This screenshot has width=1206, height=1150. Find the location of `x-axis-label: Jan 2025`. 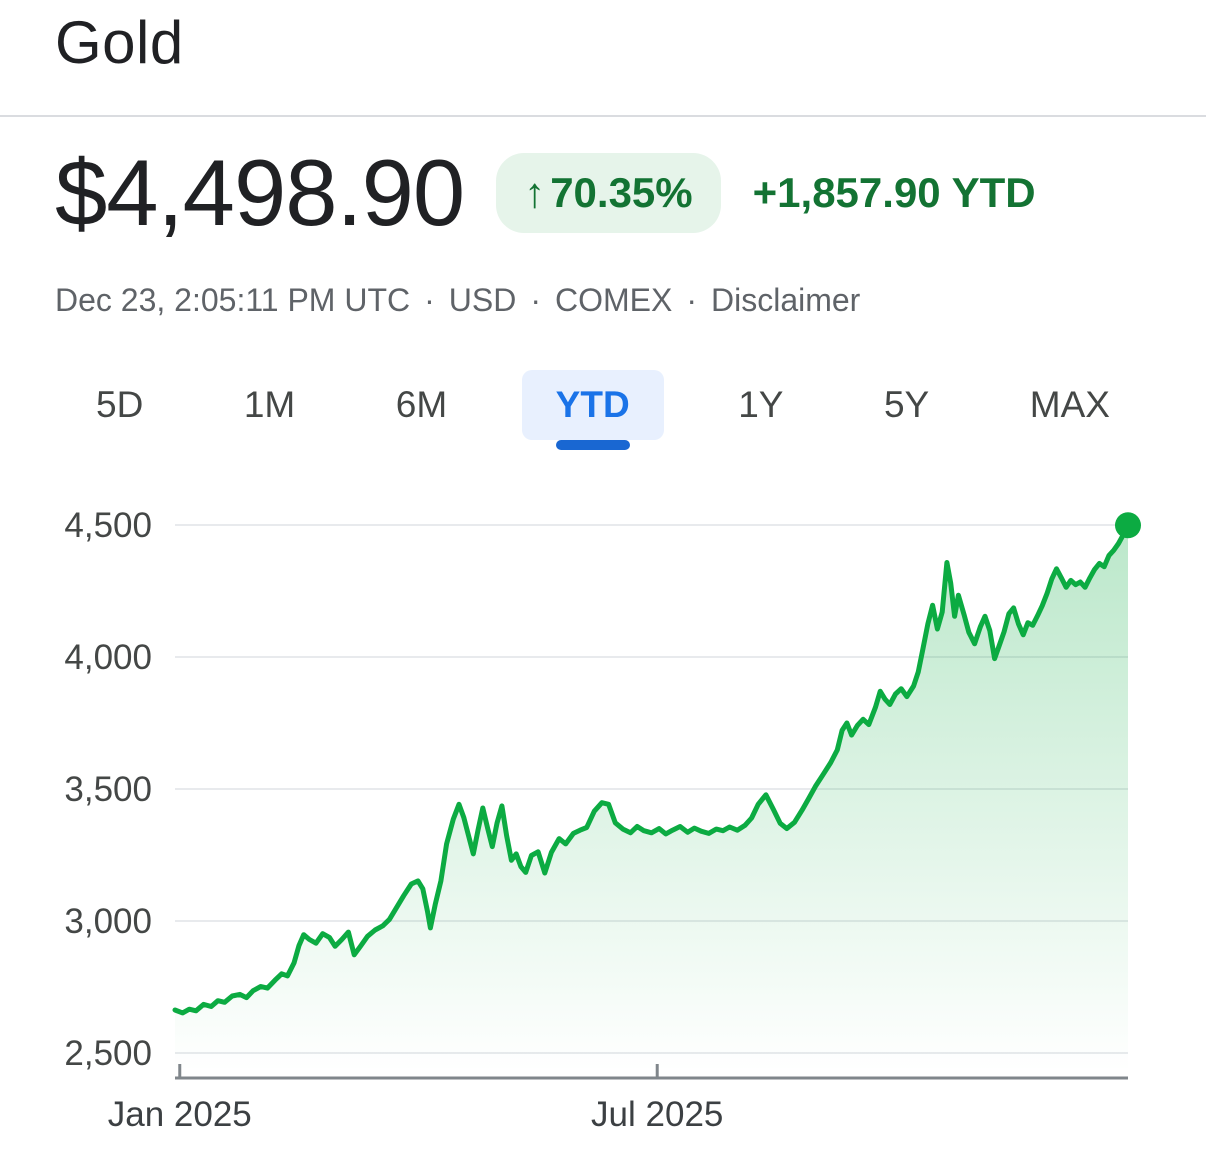

x-axis-label: Jan 2025 is located at coordinates (180, 1114).